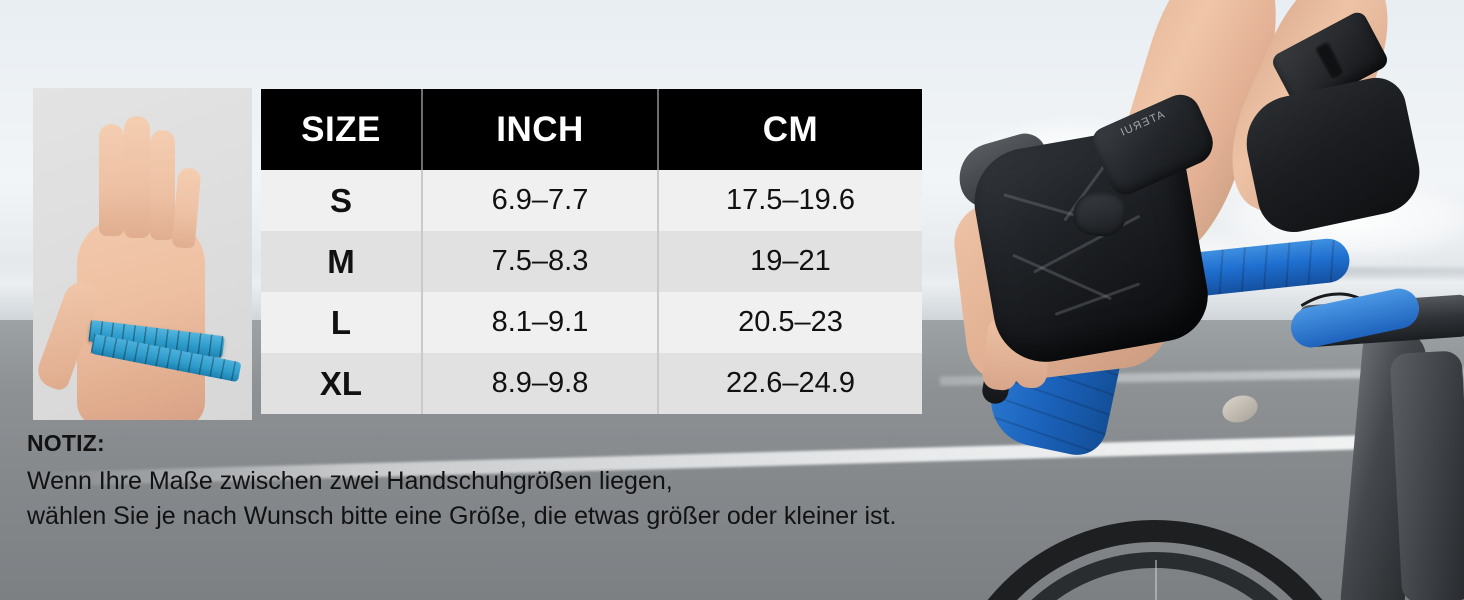  I want to click on table-row: XL 8.9–9.8 22.6–24.9, so click(591, 383).